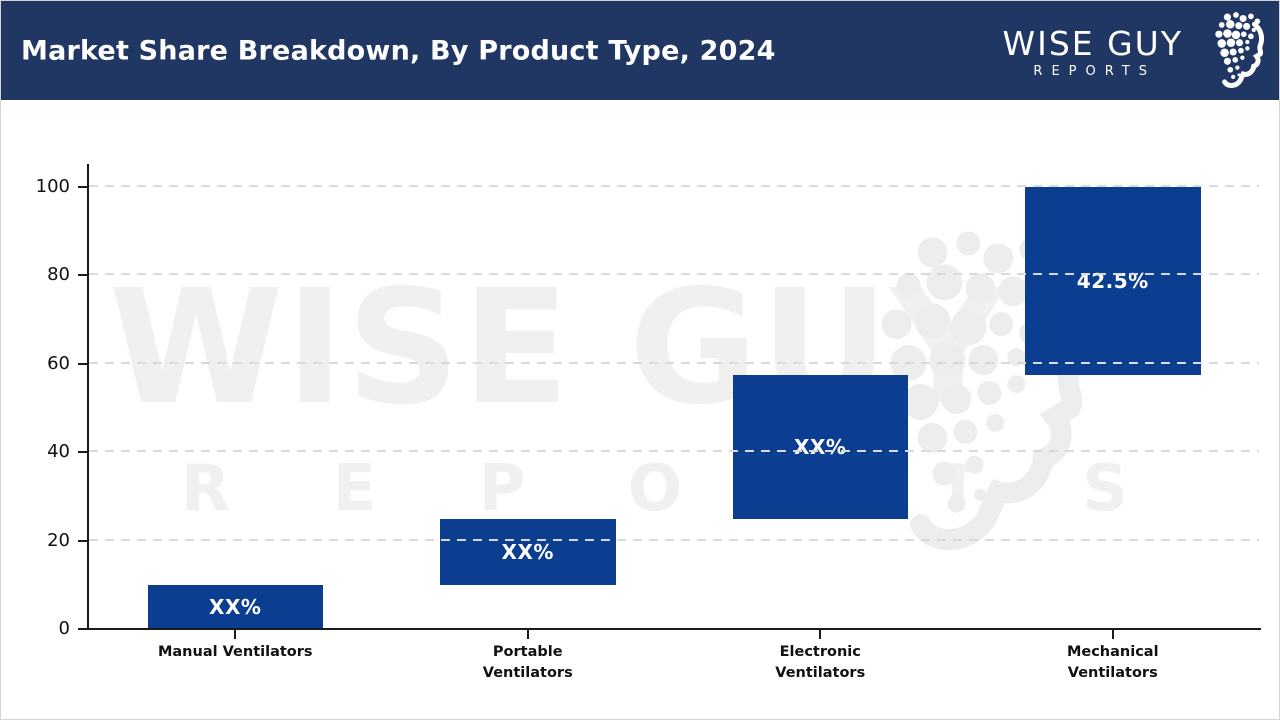  Describe the element at coordinates (52, 186) in the screenshot. I see `y-tick-label: 100` at that location.